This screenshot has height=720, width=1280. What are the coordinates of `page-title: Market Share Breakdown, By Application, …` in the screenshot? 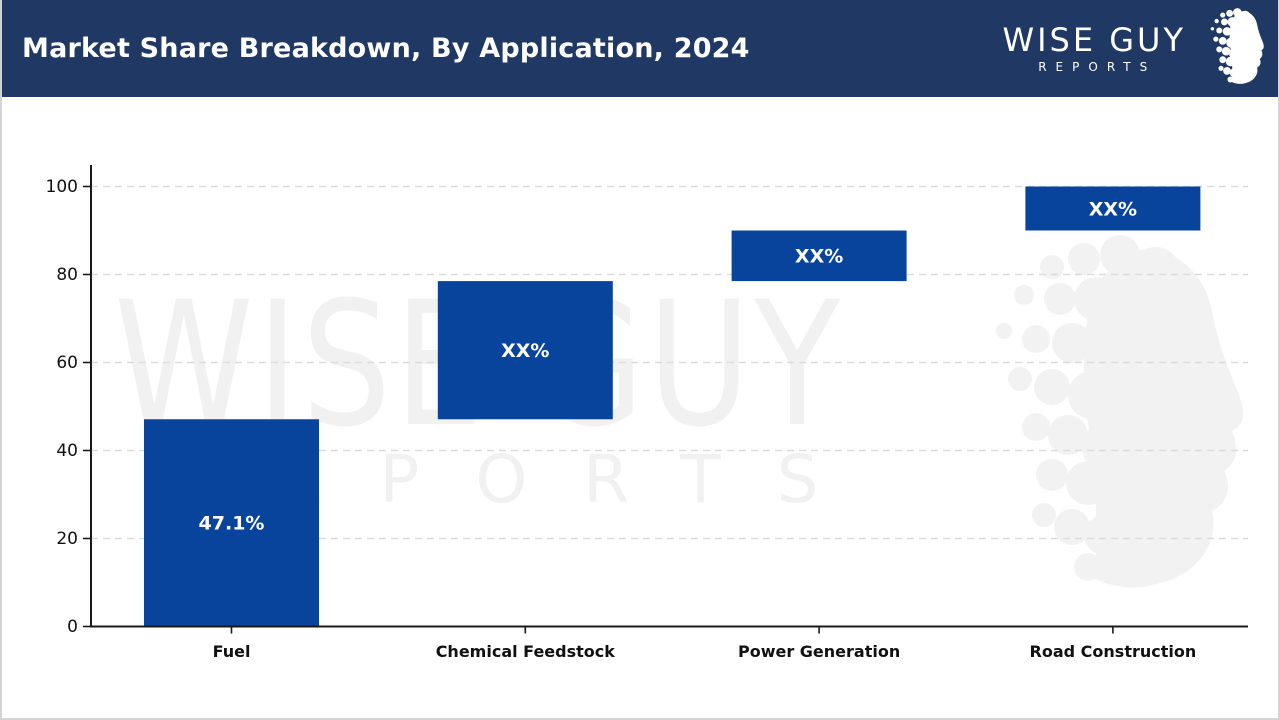 It's located at (386, 48).